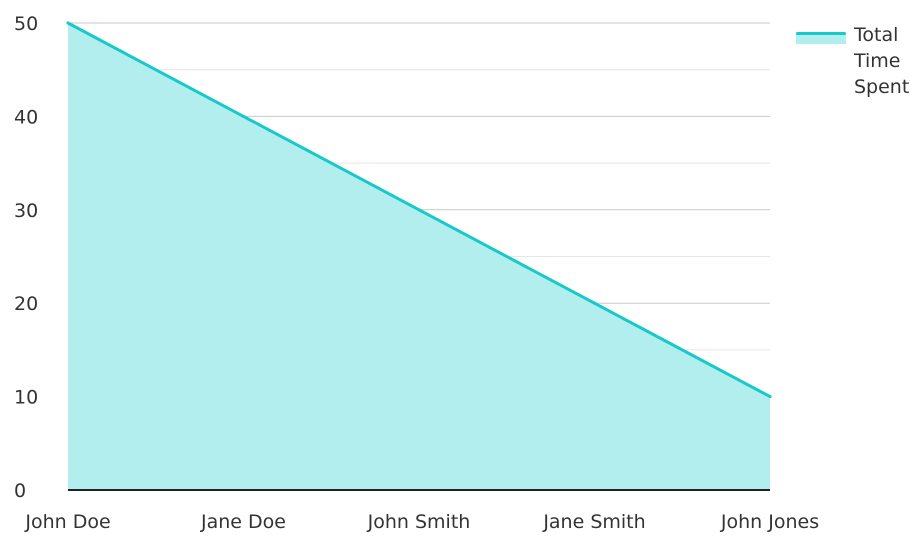  Describe the element at coordinates (243, 522) in the screenshot. I see `x-tick-label: Jane Doe` at that location.